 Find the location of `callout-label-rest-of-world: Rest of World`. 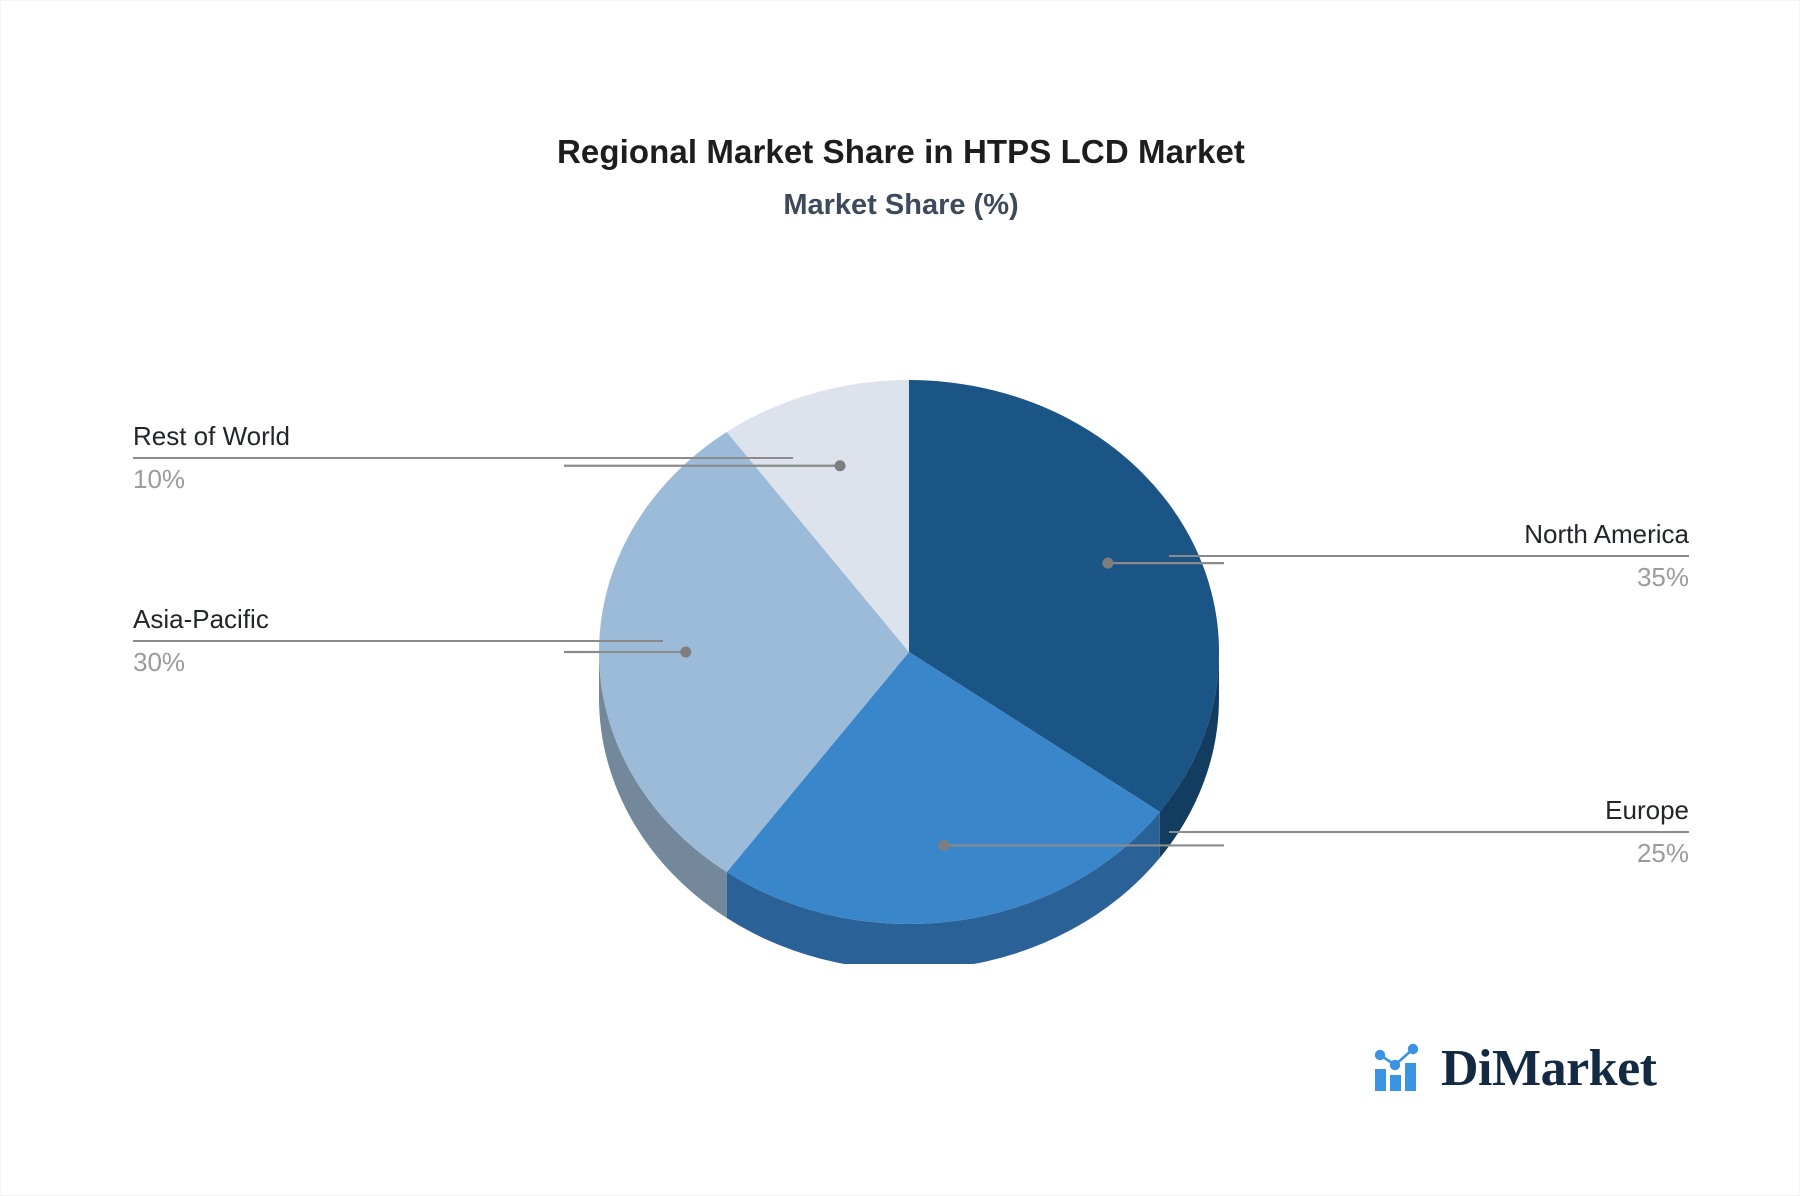

callout-label-rest-of-world: Rest of World is located at coordinates (212, 436).